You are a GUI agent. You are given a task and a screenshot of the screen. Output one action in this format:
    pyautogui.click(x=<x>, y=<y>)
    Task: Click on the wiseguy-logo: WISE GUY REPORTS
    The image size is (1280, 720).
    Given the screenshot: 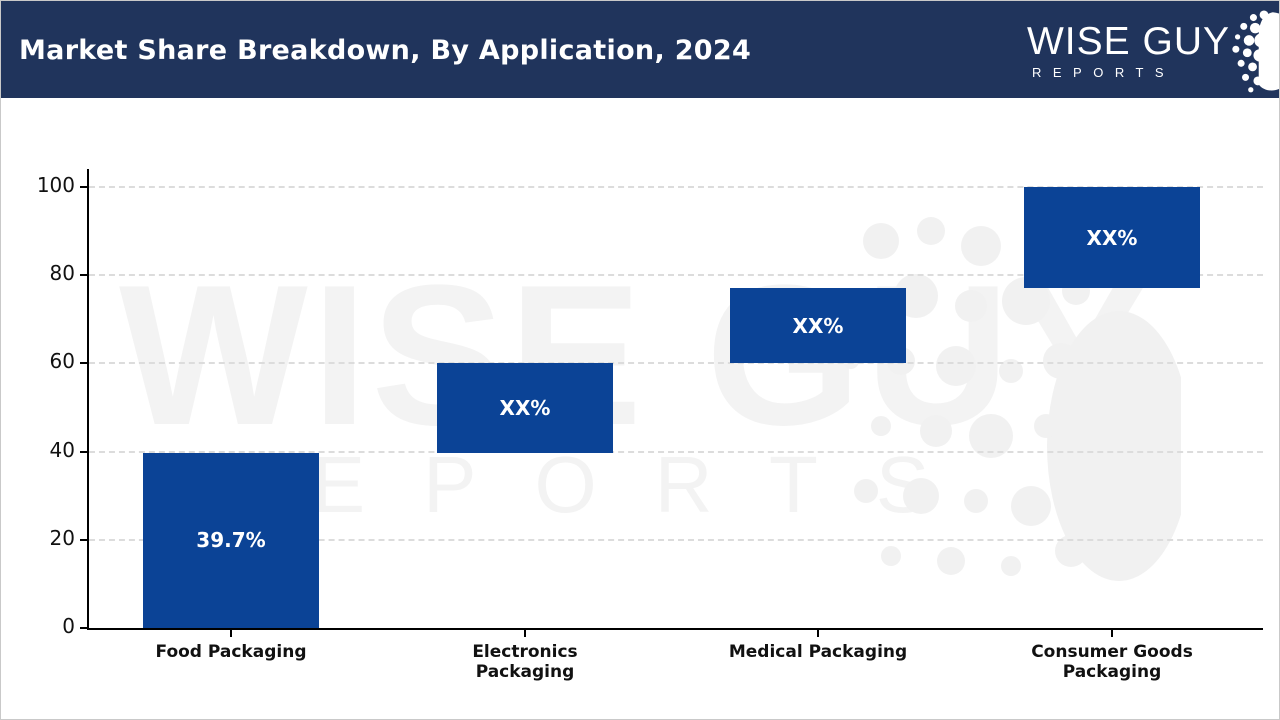 What is the action you would take?
    pyautogui.click(x=1153, y=51)
    